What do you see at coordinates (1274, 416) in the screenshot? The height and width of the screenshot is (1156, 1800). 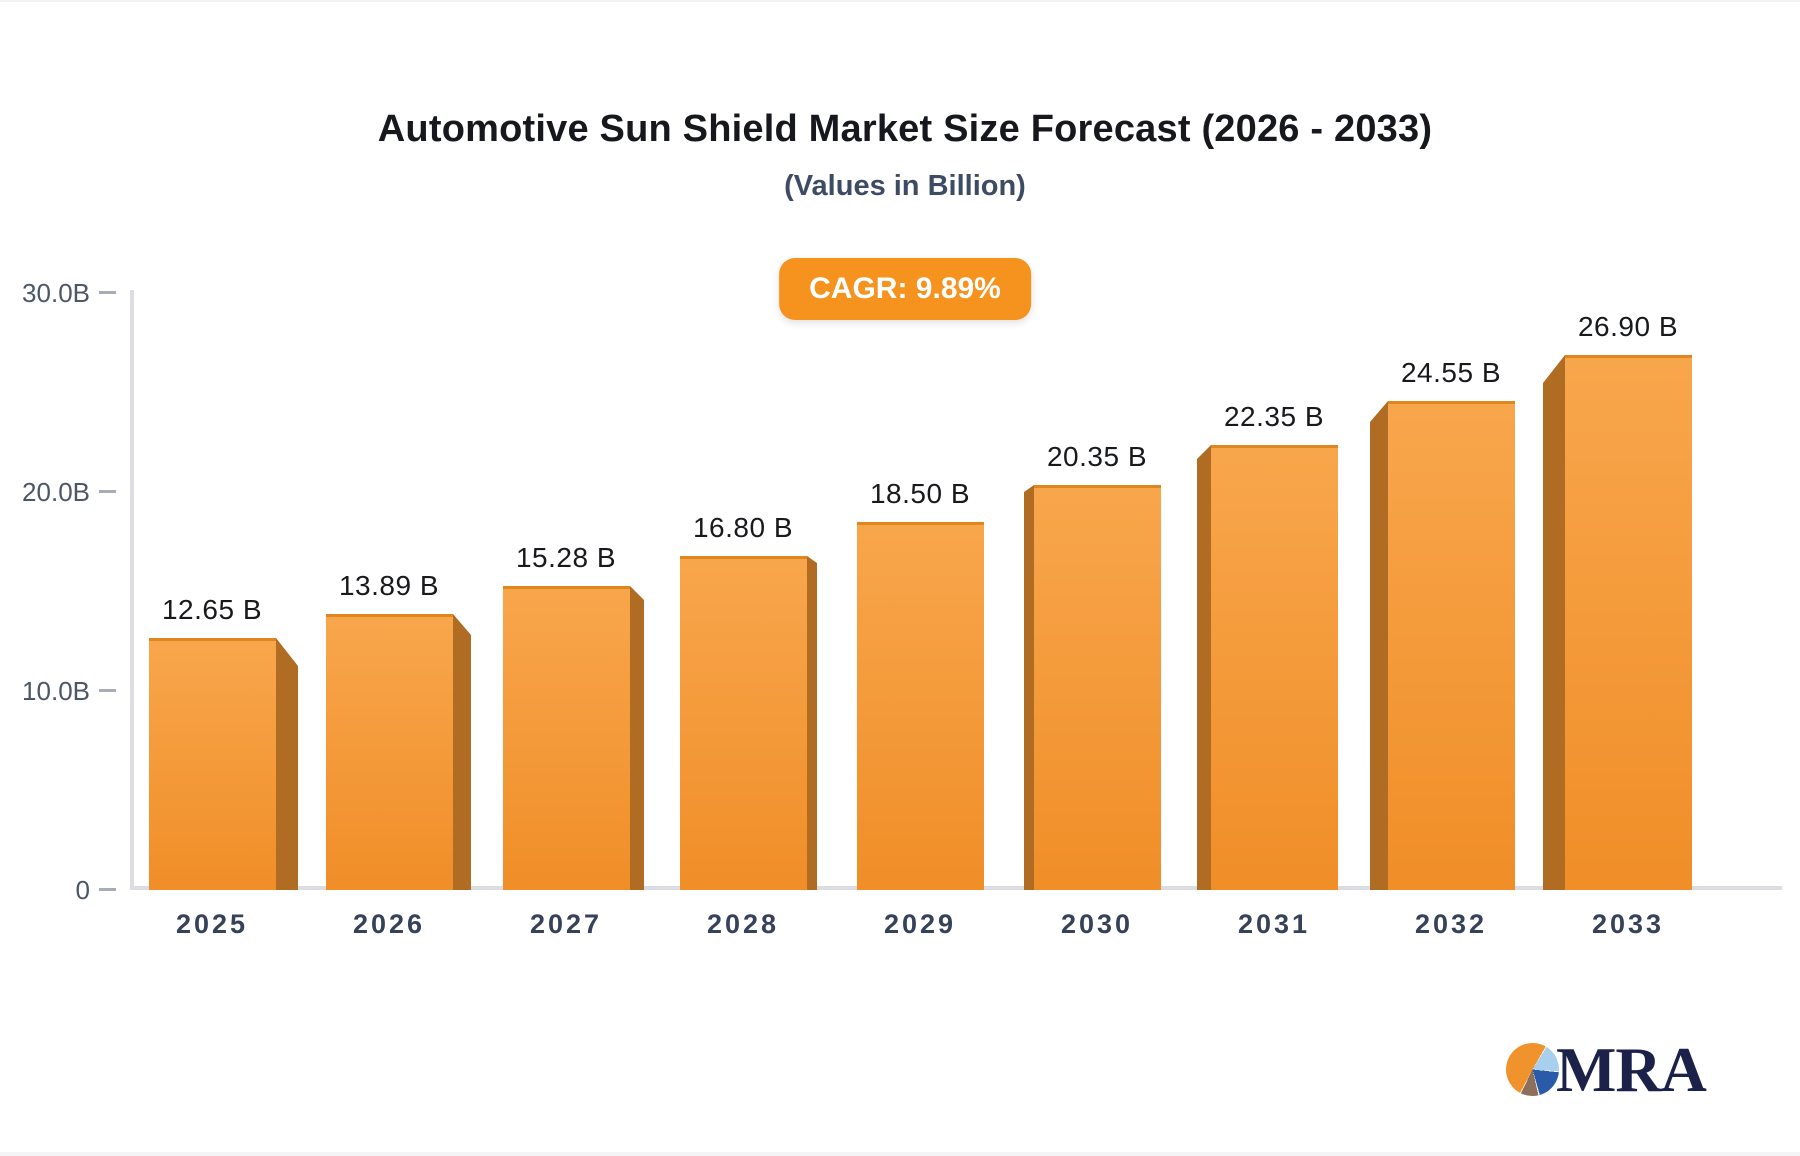 I see `bar-value-label: 22.35 B` at bounding box center [1274, 416].